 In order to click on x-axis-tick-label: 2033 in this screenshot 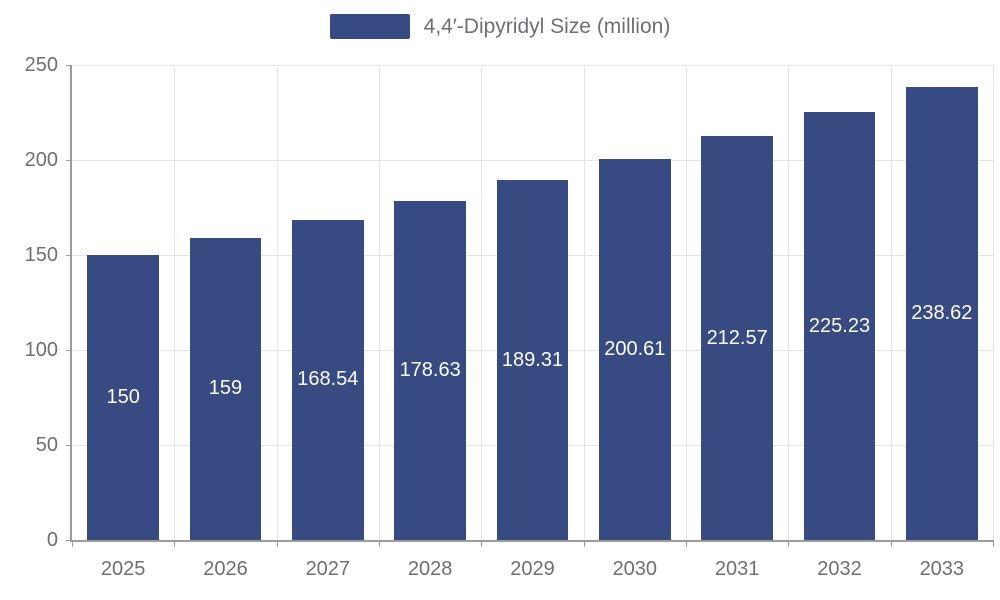, I will do `click(942, 569)`.